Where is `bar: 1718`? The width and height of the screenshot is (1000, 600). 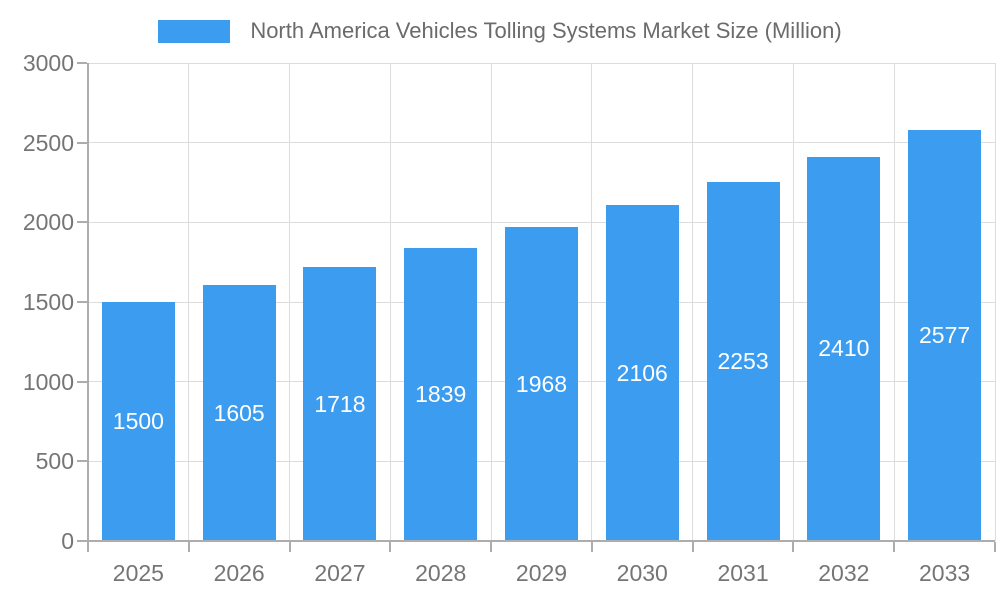
bar: 1718 is located at coordinates (340, 404).